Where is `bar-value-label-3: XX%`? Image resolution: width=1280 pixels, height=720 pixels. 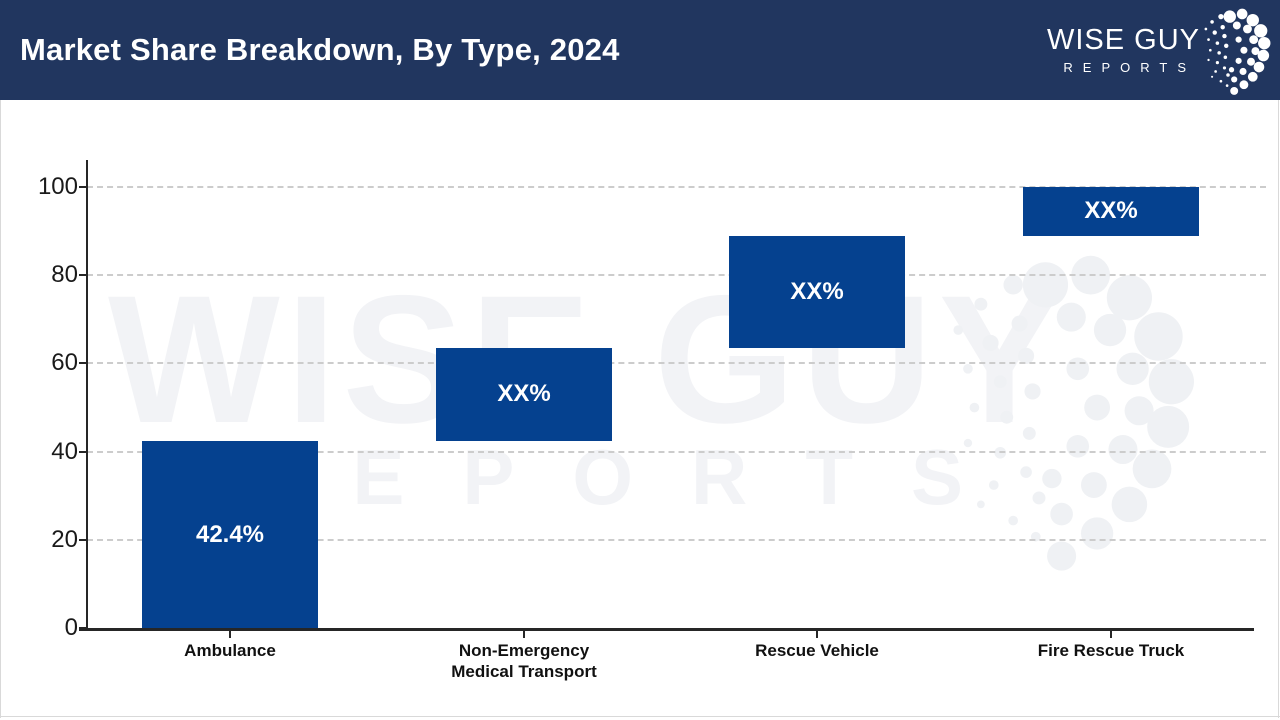 bar-value-label-3: XX% is located at coordinates (817, 291).